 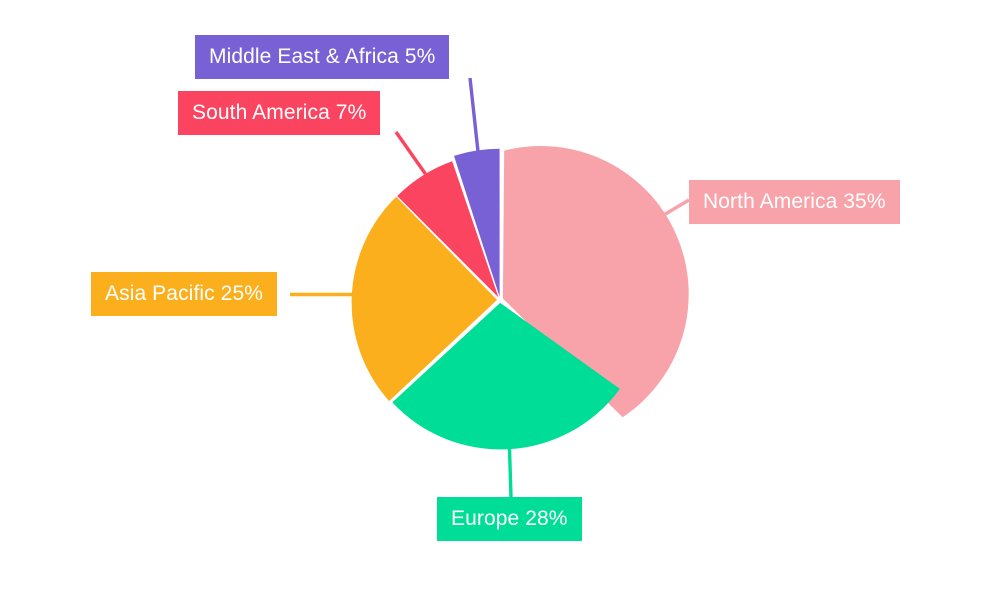 What do you see at coordinates (506, 376) in the screenshot?
I see `pie-slice-europe` at bounding box center [506, 376].